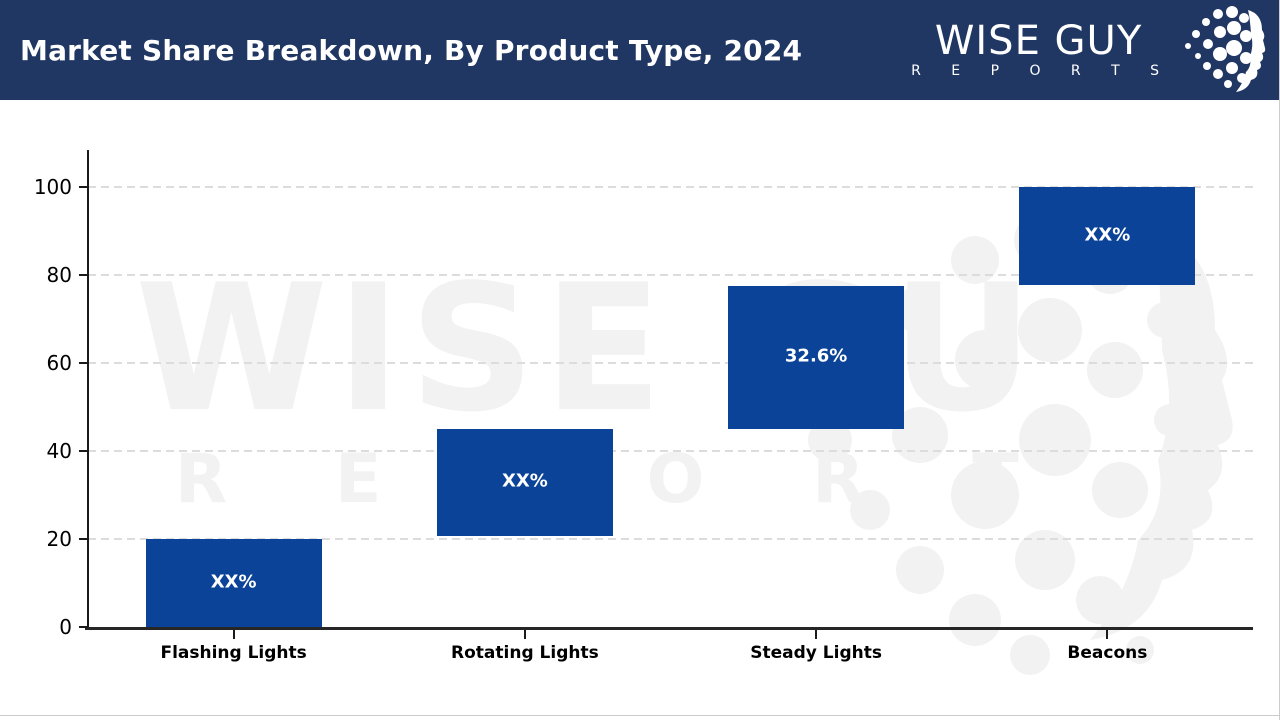  Describe the element at coordinates (640, 715) in the screenshot. I see `page-bottom-rule` at that location.